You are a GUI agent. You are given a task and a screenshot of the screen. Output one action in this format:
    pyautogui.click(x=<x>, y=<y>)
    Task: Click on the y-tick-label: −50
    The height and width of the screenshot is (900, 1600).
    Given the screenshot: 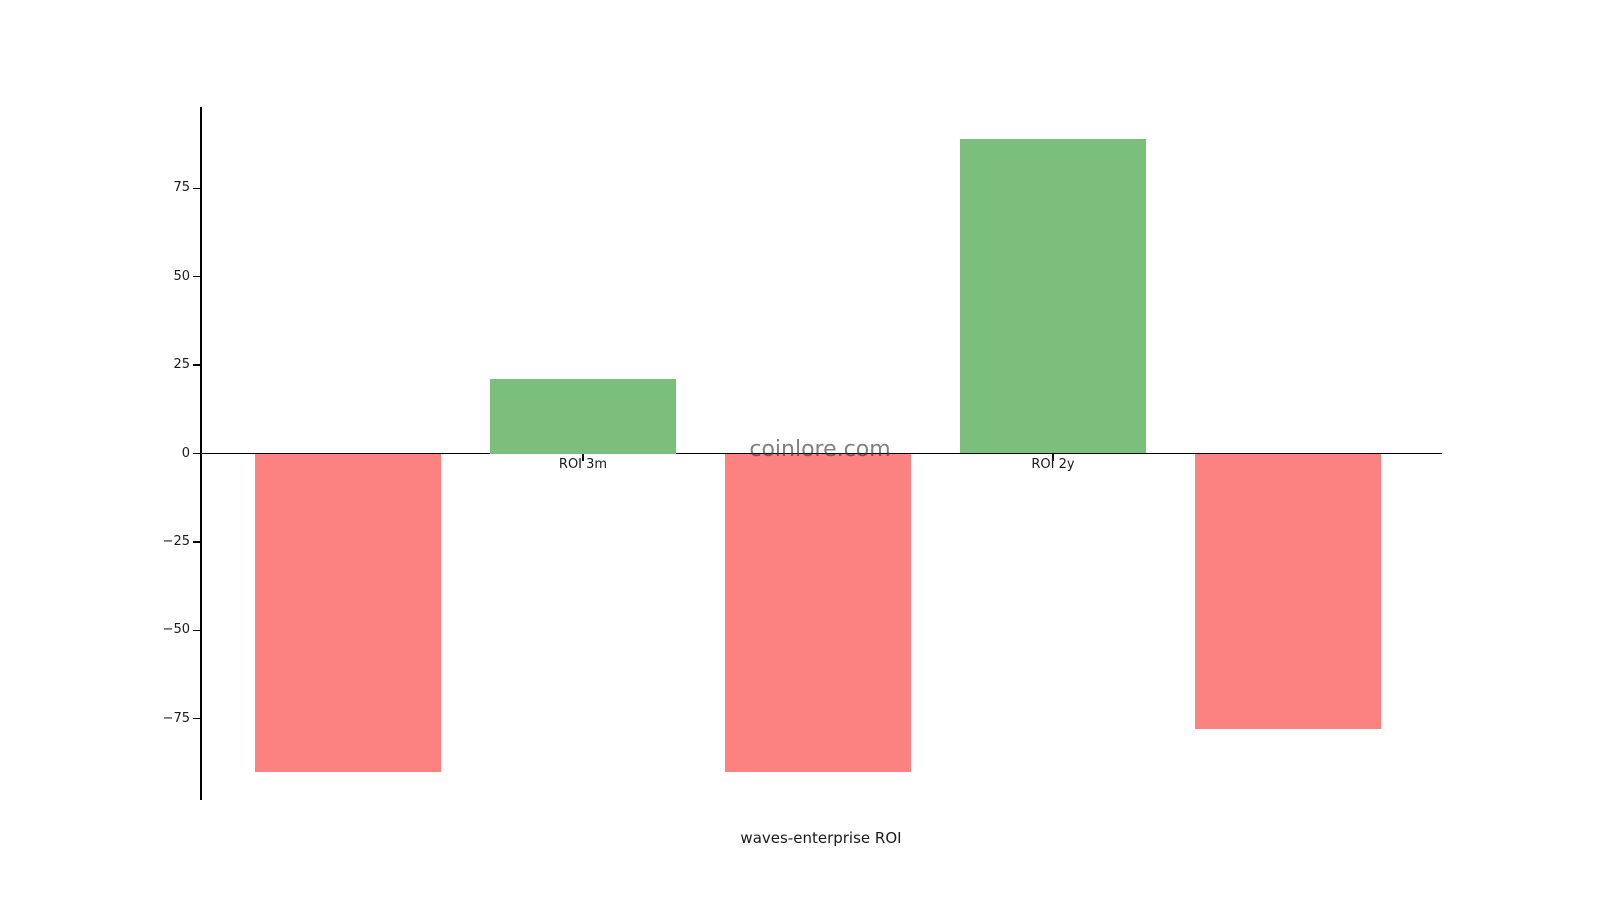 What is the action you would take?
    pyautogui.click(x=176, y=630)
    